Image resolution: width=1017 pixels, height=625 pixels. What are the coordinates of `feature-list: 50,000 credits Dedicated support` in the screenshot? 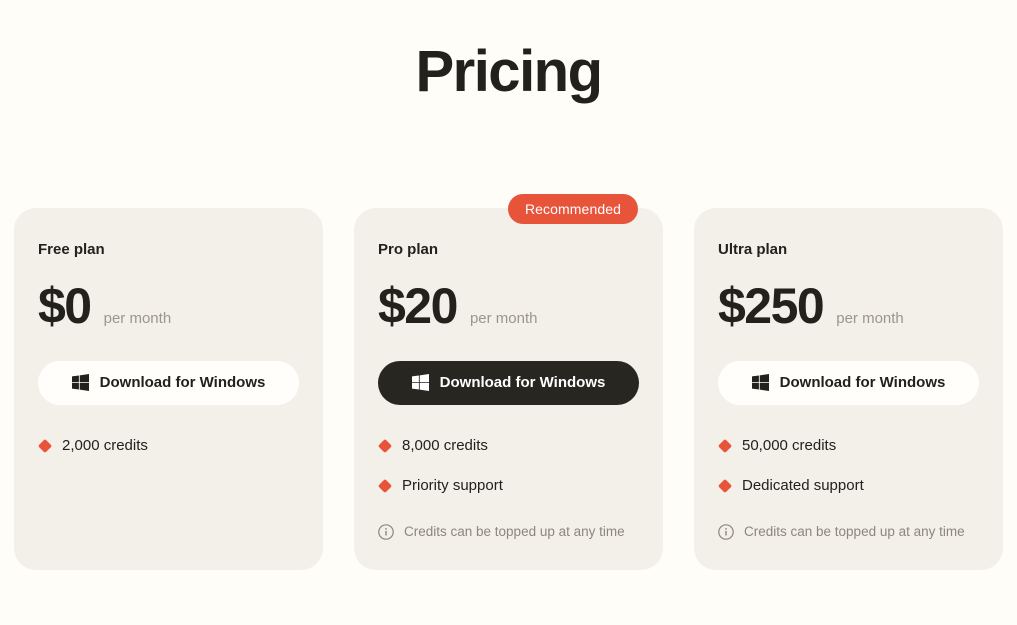 It's located at (848, 465).